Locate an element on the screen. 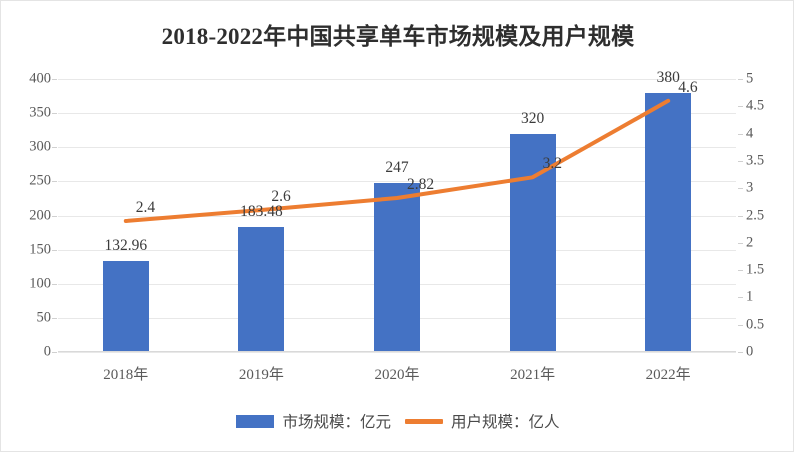 The image size is (794, 452). y-axis-right-tick-label: 4 is located at coordinates (750, 133).